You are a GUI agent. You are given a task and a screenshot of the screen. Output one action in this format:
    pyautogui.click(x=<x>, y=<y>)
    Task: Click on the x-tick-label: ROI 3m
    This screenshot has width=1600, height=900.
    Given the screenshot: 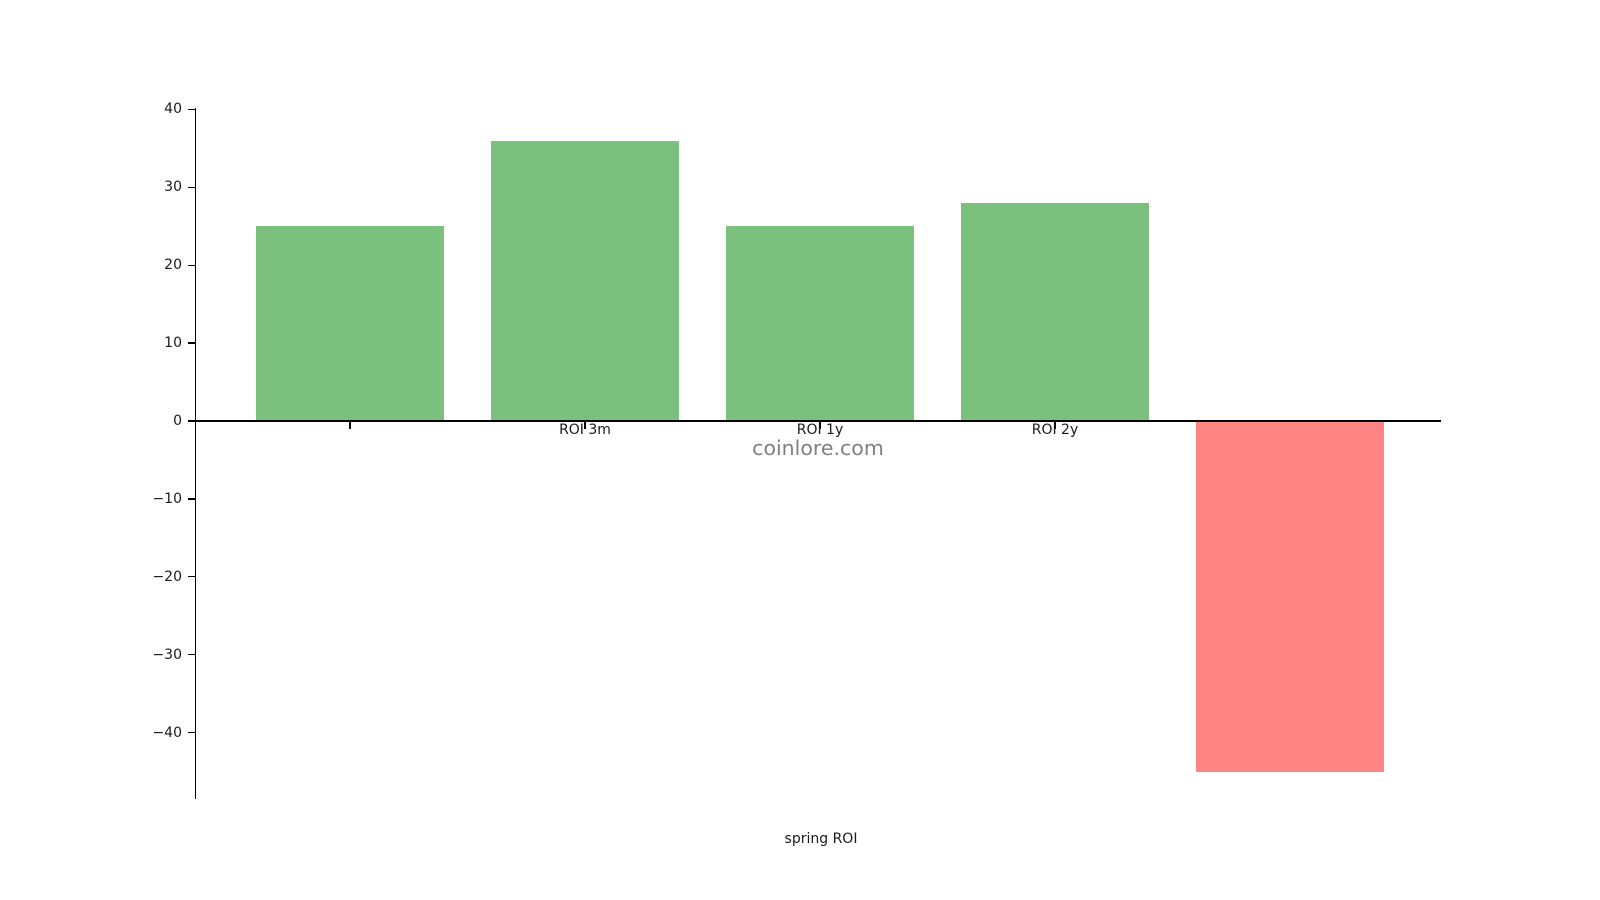 What is the action you would take?
    pyautogui.click(x=585, y=430)
    